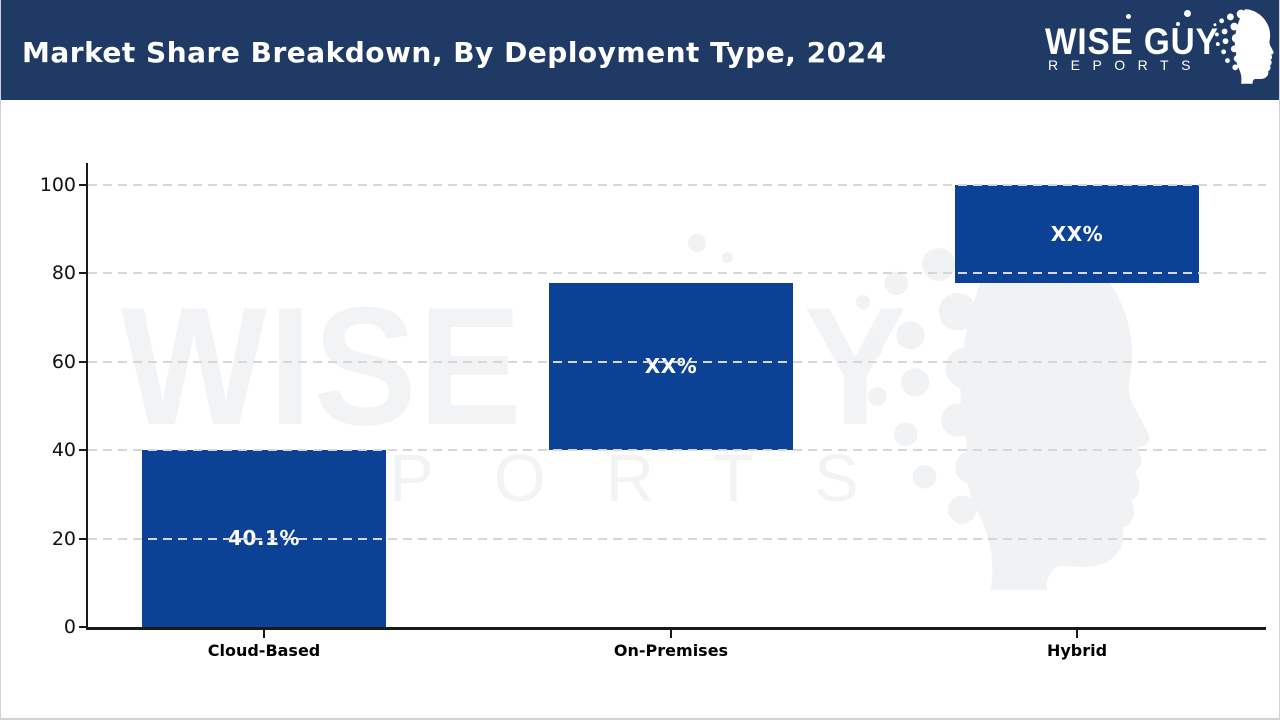 This screenshot has width=1280, height=720. Describe the element at coordinates (63, 538) in the screenshot. I see `y-tick-label-20: 20` at that location.